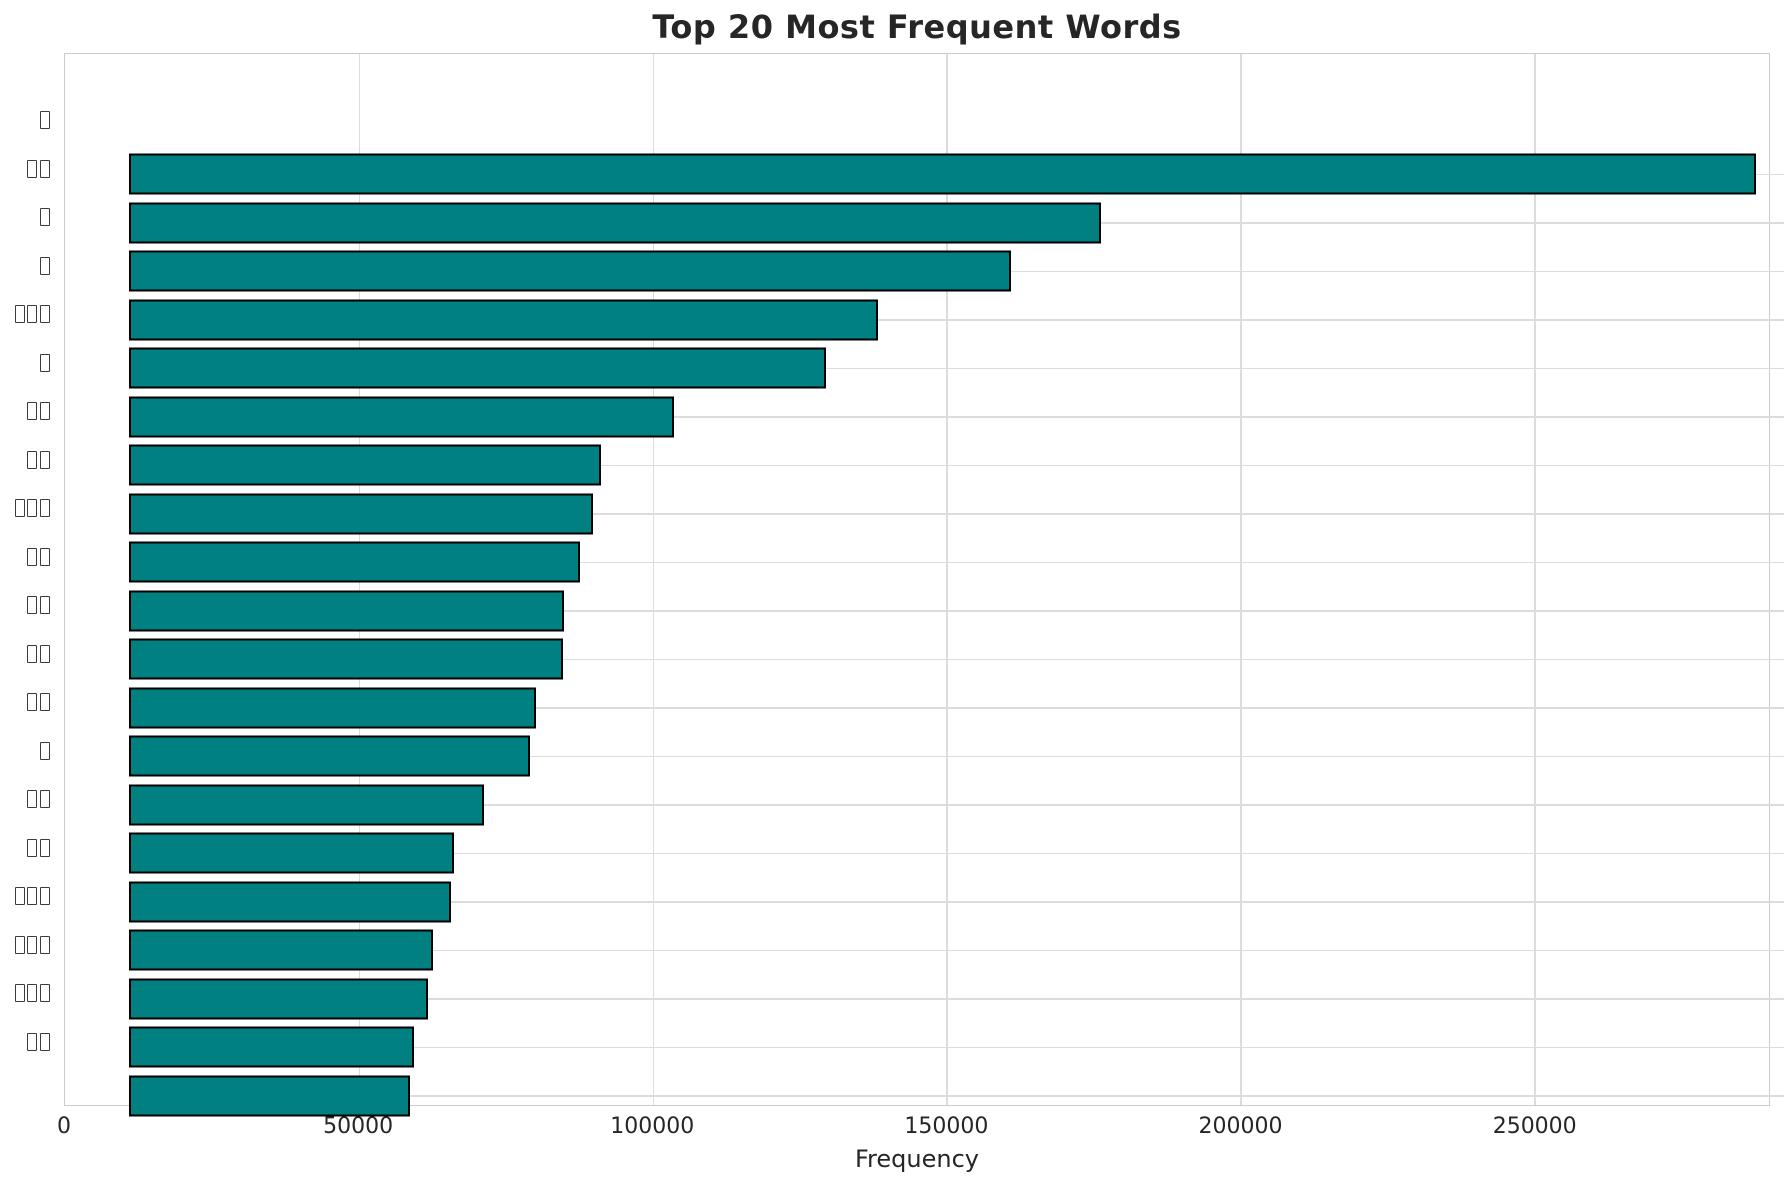  I want to click on x-tick-label-200000: 200000, so click(1240, 1126).